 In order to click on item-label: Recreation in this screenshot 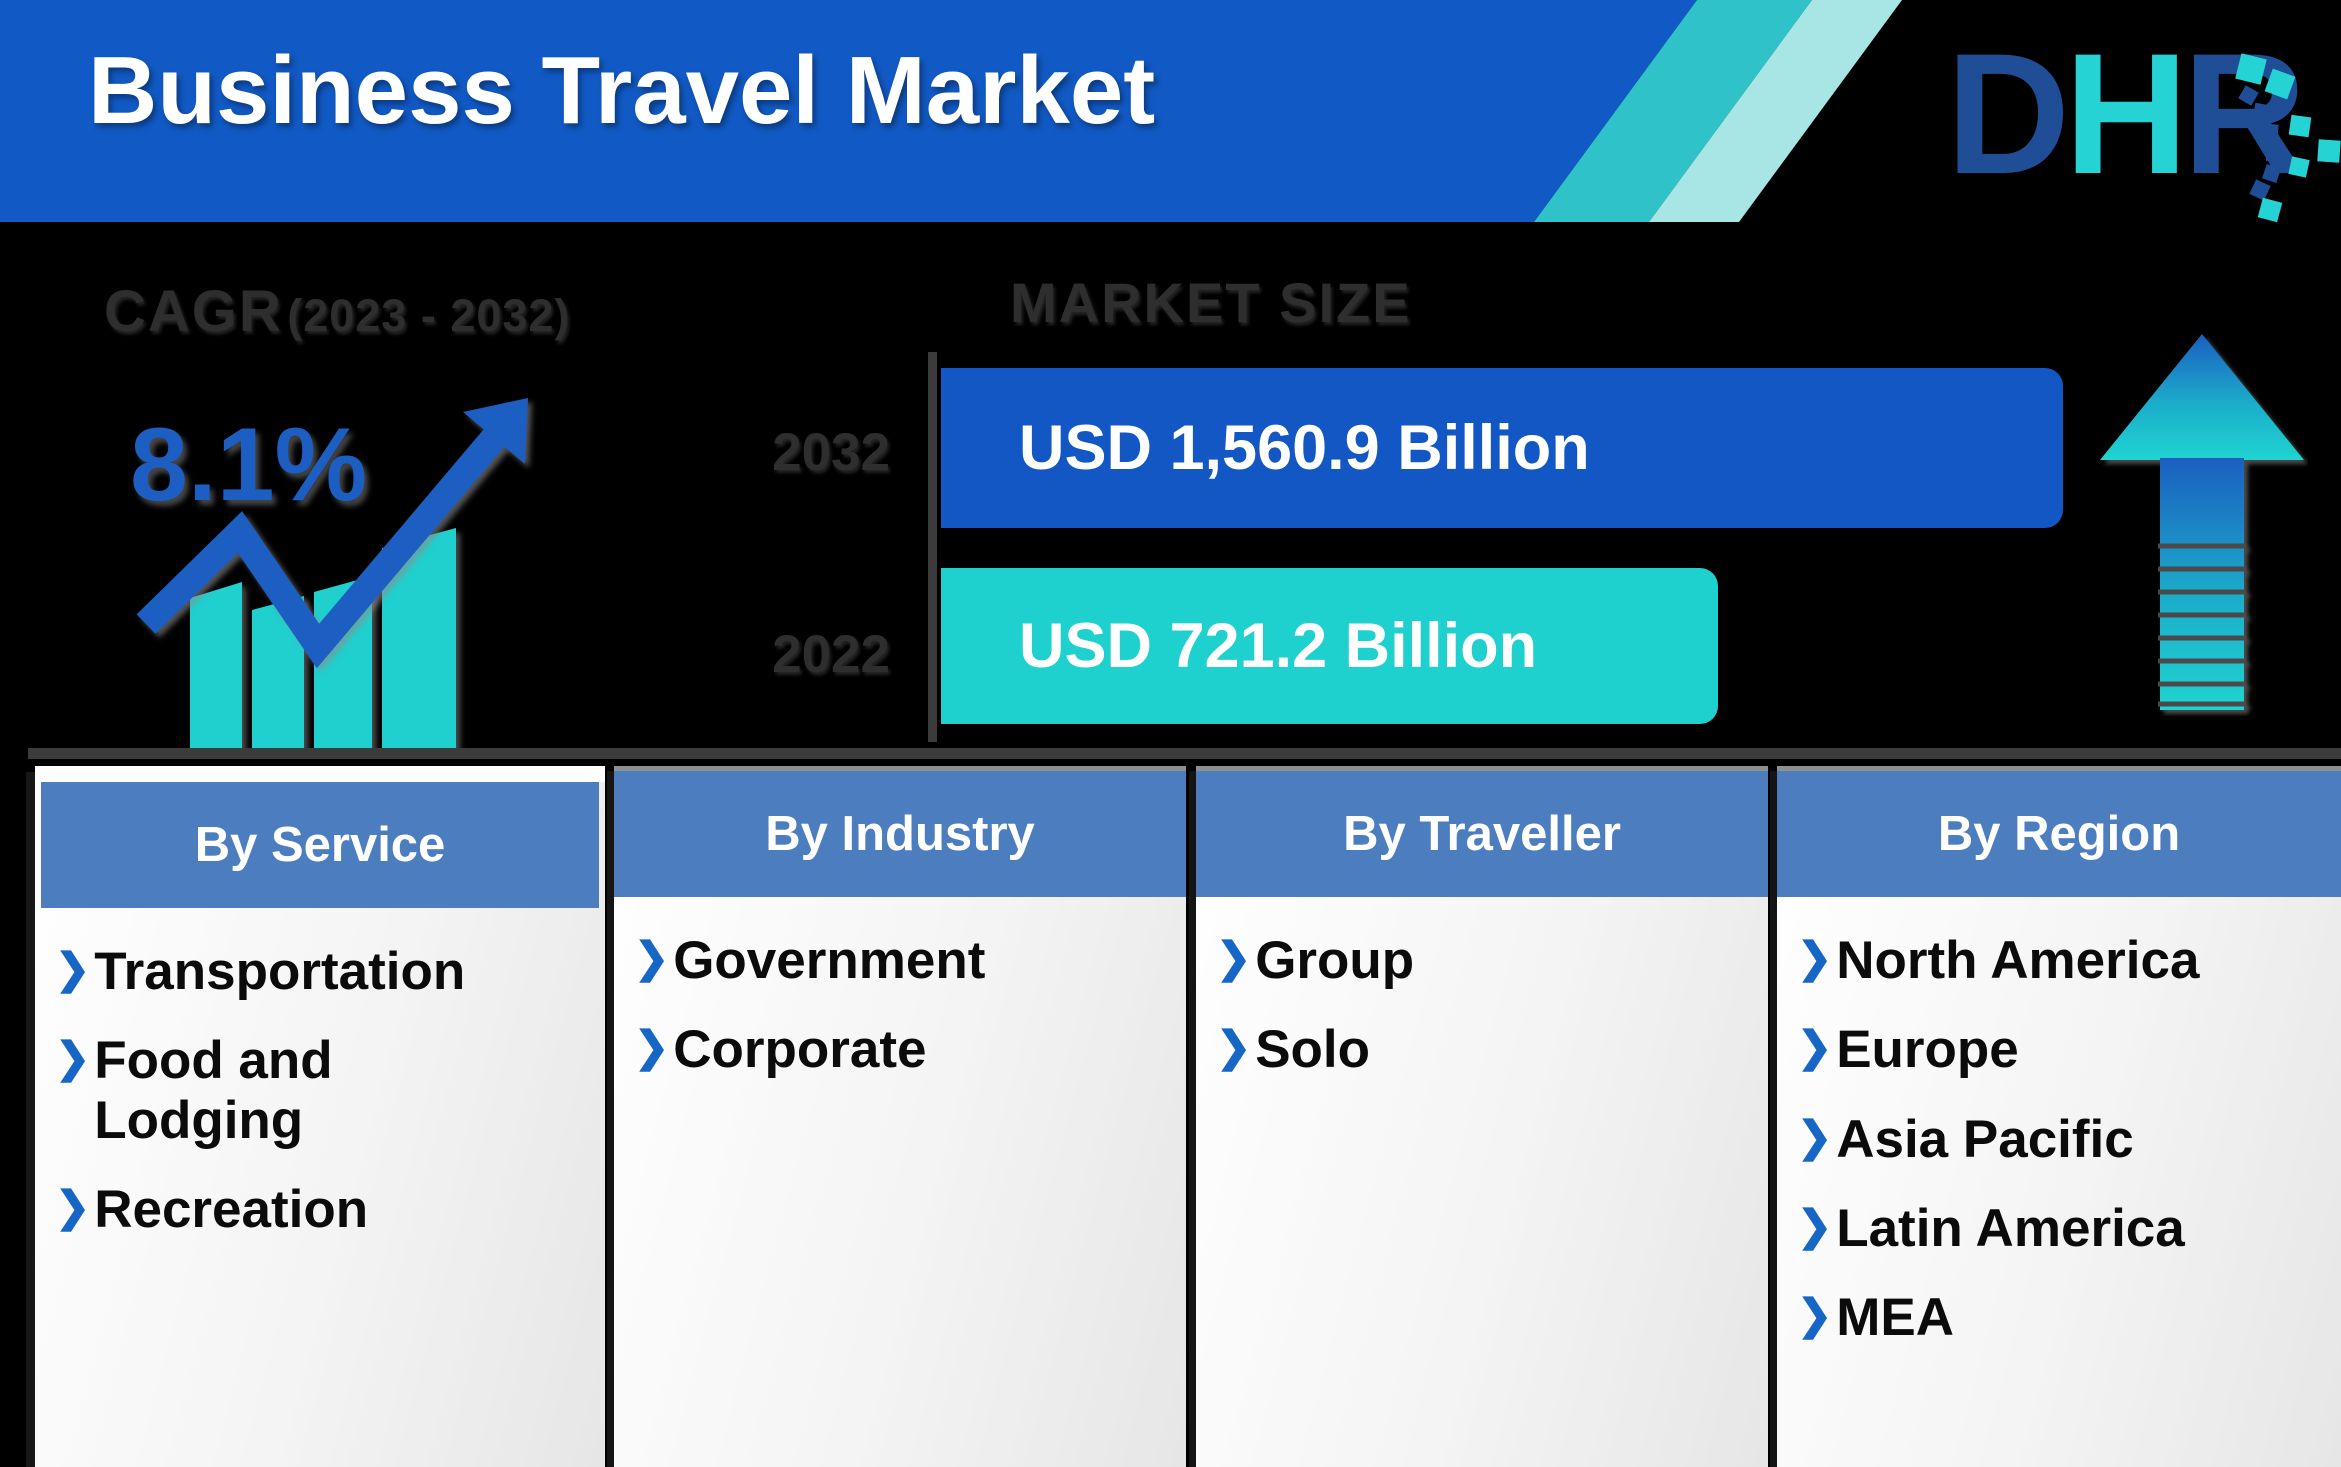, I will do `click(231, 1210)`.